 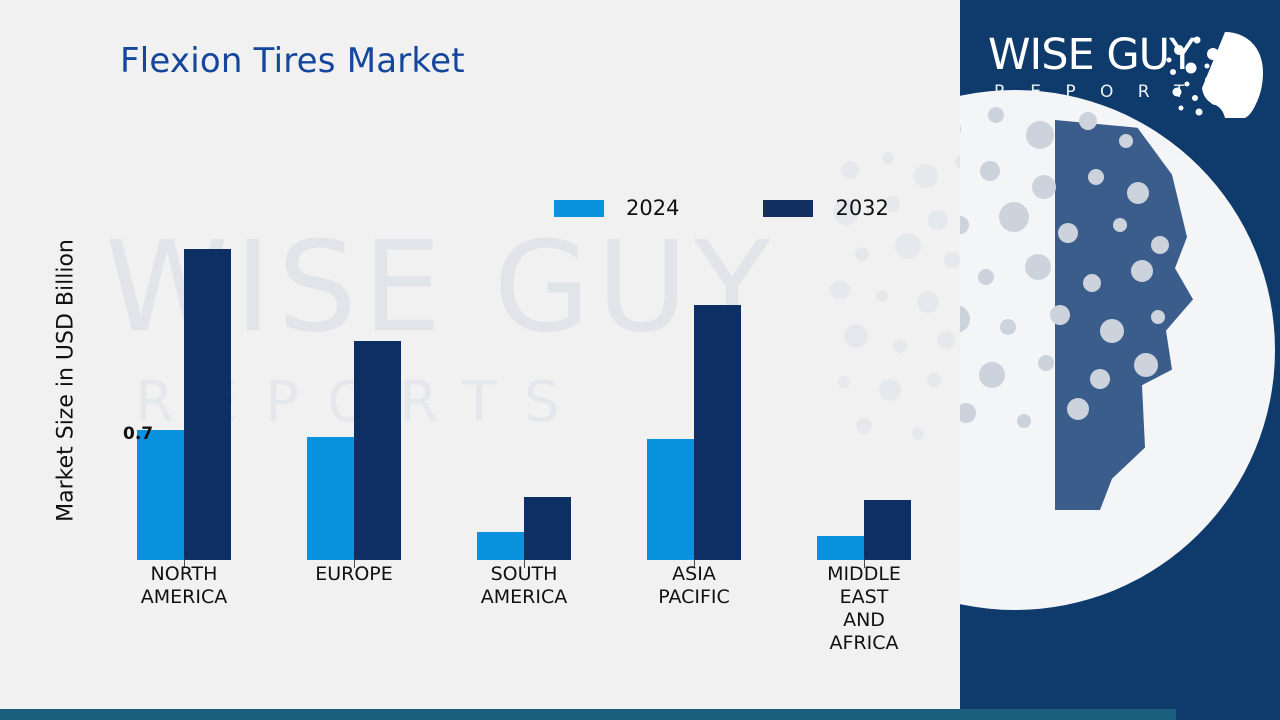 I want to click on page-title: Flexion Tires Market, so click(x=292, y=61).